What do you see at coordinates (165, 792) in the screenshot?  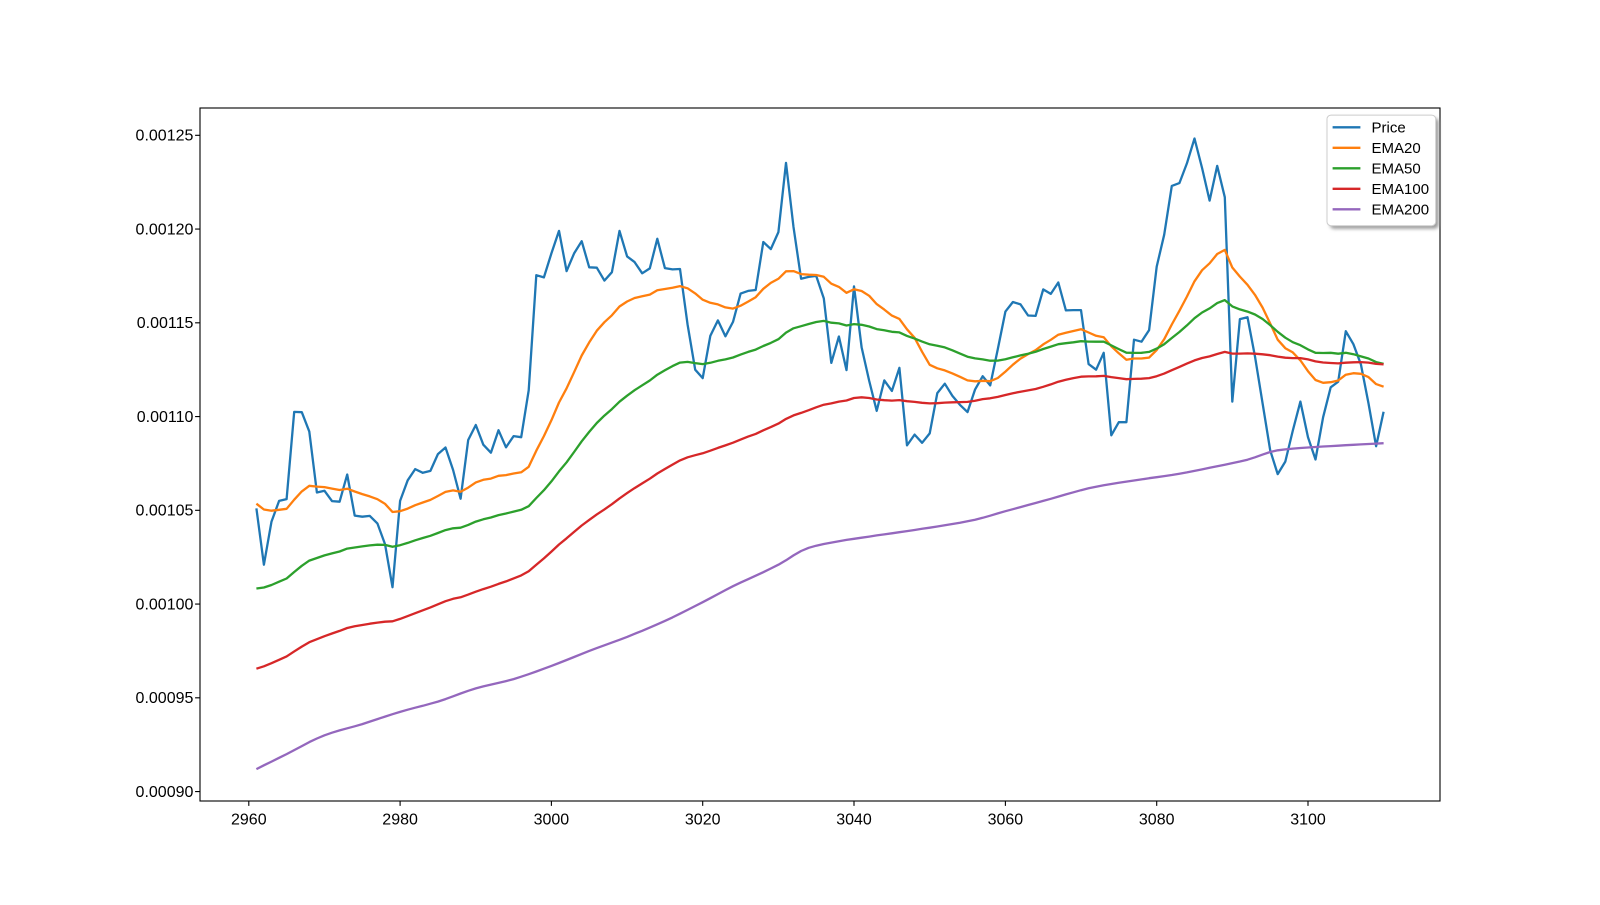 I see `svg-text: 0.00090` at bounding box center [165, 792].